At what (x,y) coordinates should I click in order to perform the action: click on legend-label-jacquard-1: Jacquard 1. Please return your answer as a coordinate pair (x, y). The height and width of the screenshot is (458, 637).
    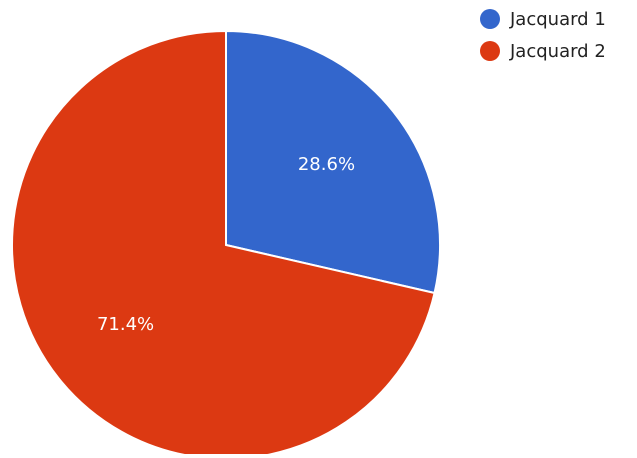
    Looking at the image, I should click on (558, 19).